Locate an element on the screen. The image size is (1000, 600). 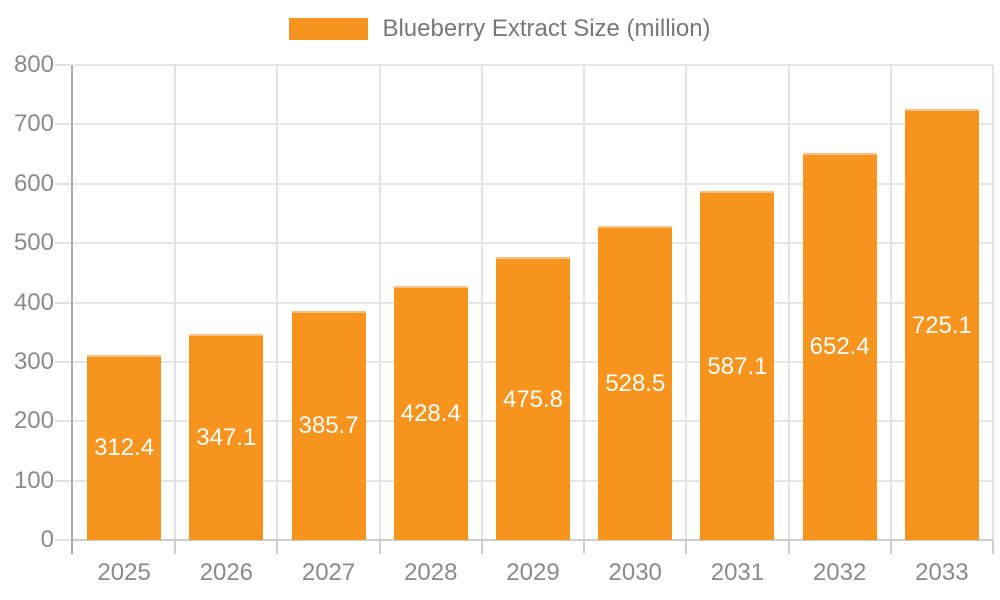
bar: 652.4 is located at coordinates (839, 346).